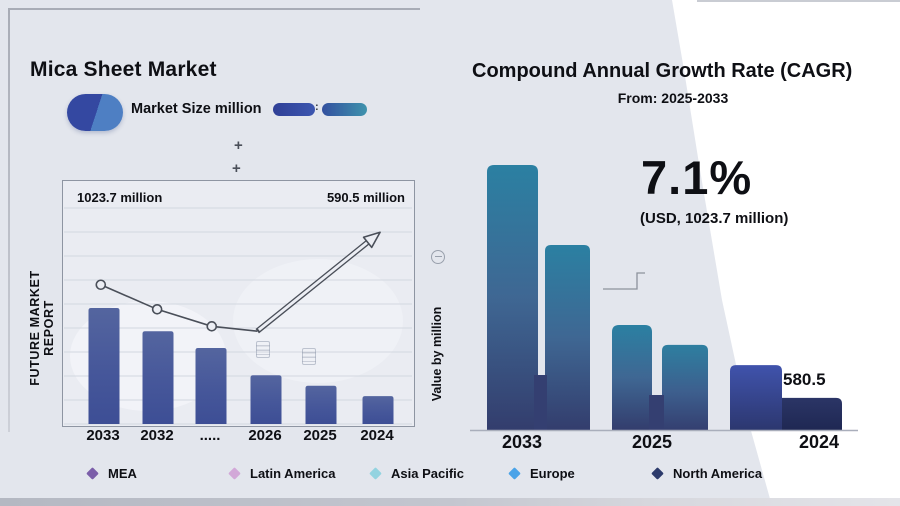 The image size is (900, 506). Describe the element at coordinates (718, 473) in the screenshot. I see `legend-label: North America` at that location.